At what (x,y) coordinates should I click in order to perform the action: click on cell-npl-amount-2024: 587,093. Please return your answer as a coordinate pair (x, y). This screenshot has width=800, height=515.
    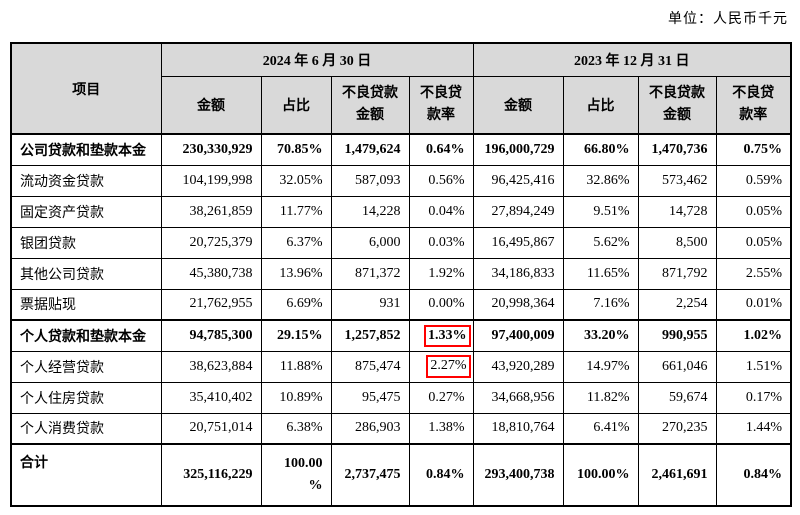
    Looking at the image, I should click on (370, 180).